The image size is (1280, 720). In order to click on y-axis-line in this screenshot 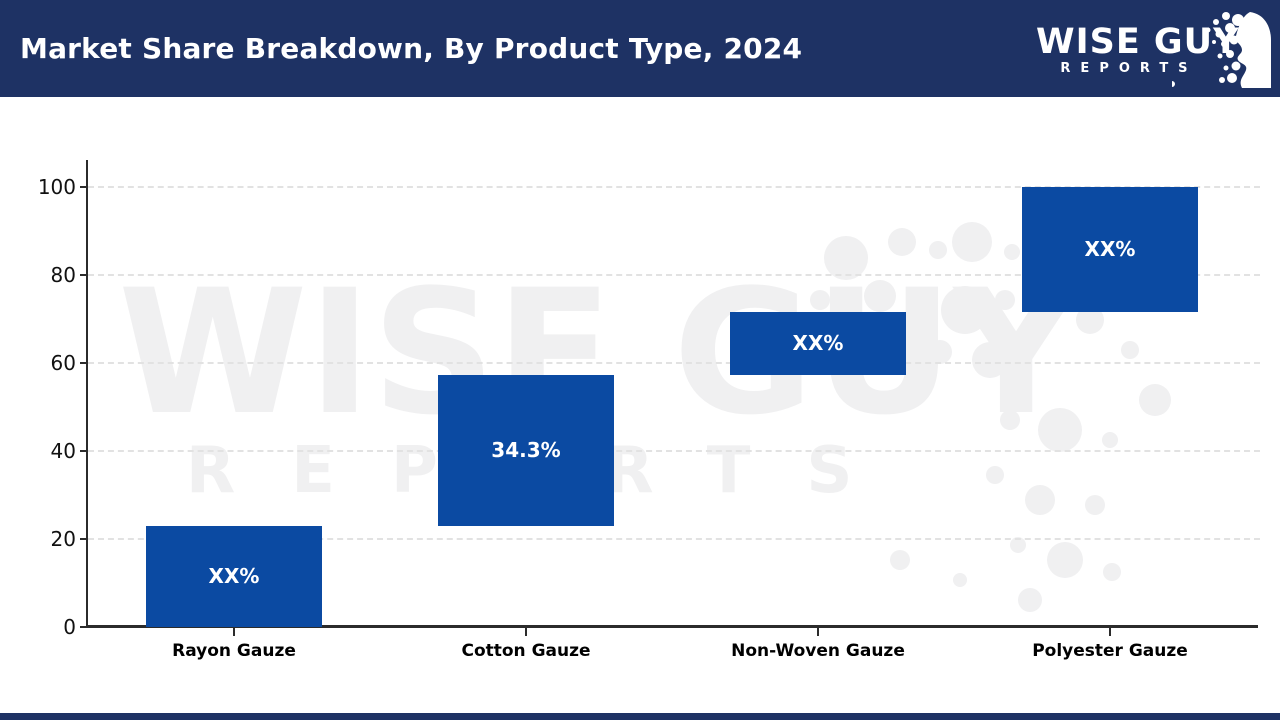, I will do `click(87, 394)`.